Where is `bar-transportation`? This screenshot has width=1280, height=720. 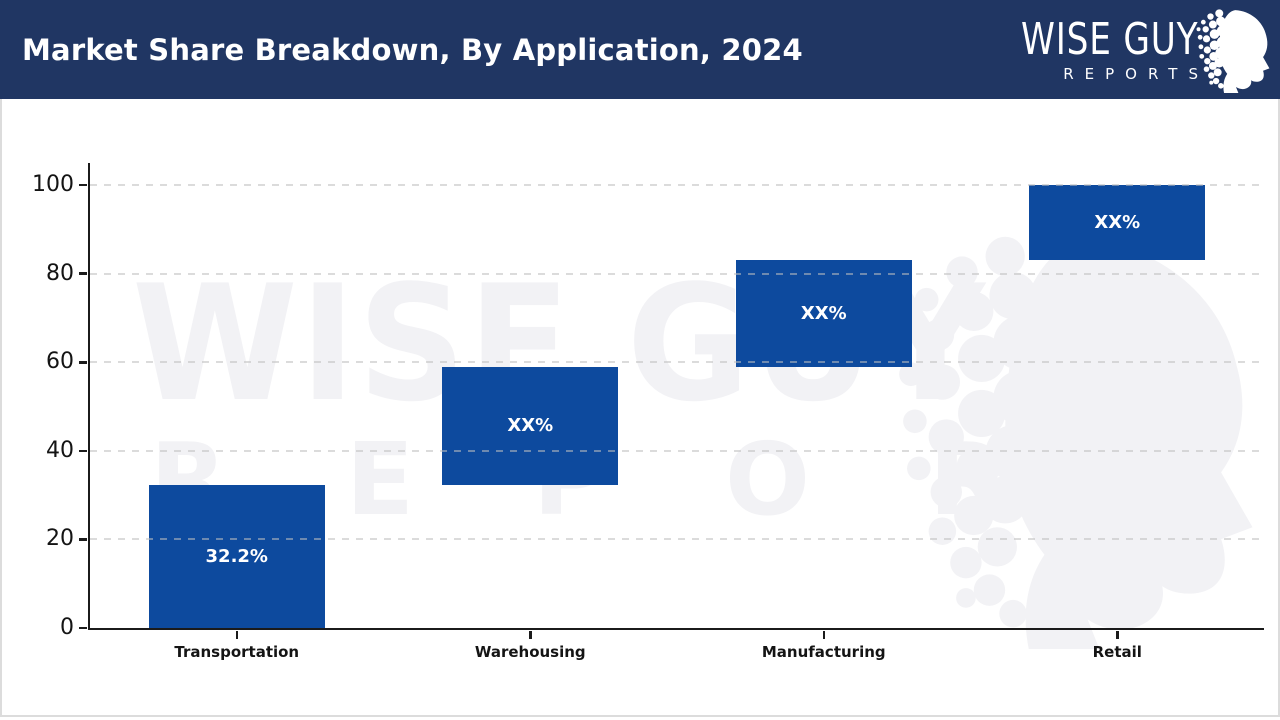
bar-transportation is located at coordinates (236, 556).